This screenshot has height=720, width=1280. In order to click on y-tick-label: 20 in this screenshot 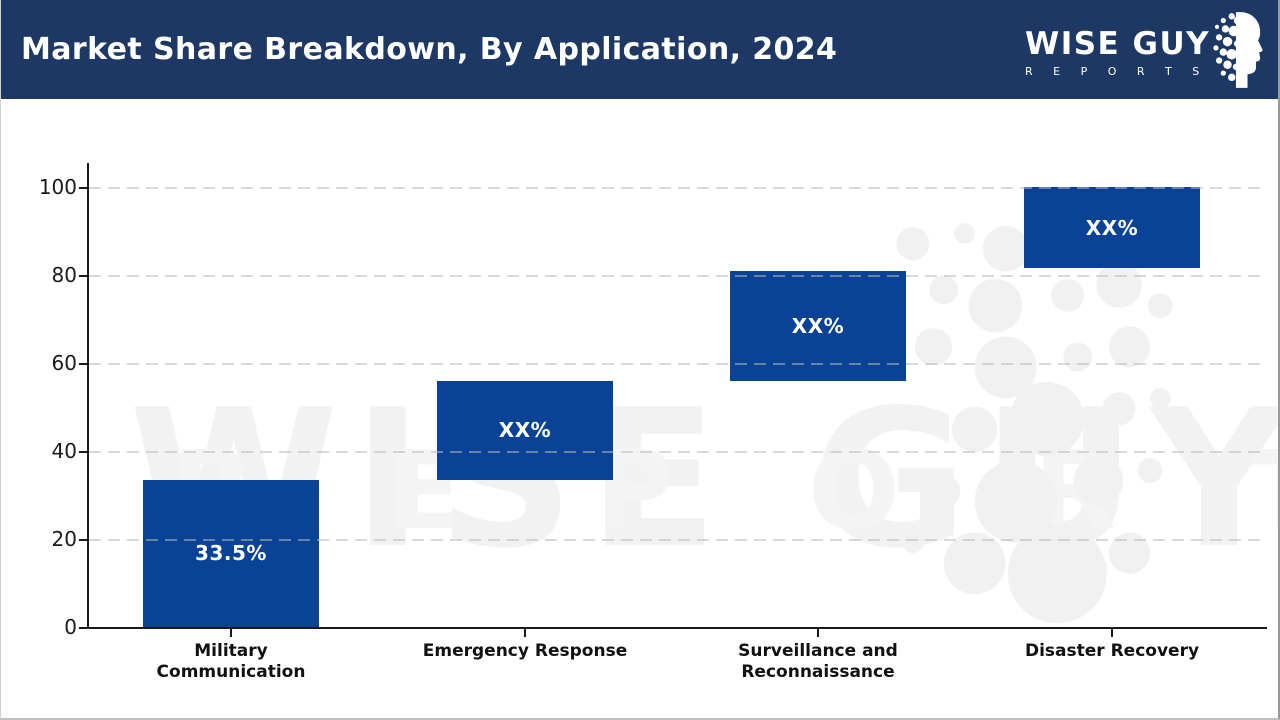, I will do `click(64, 539)`.